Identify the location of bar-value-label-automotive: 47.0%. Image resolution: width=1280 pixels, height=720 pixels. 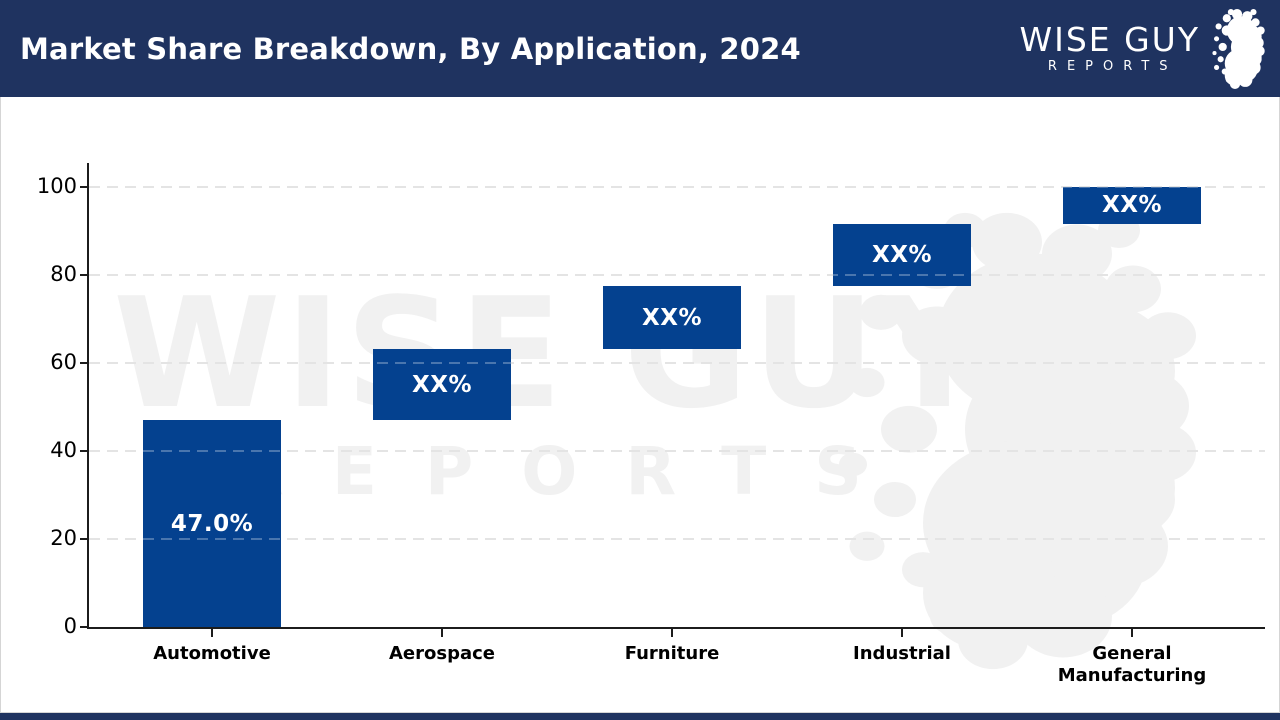
(212, 523).